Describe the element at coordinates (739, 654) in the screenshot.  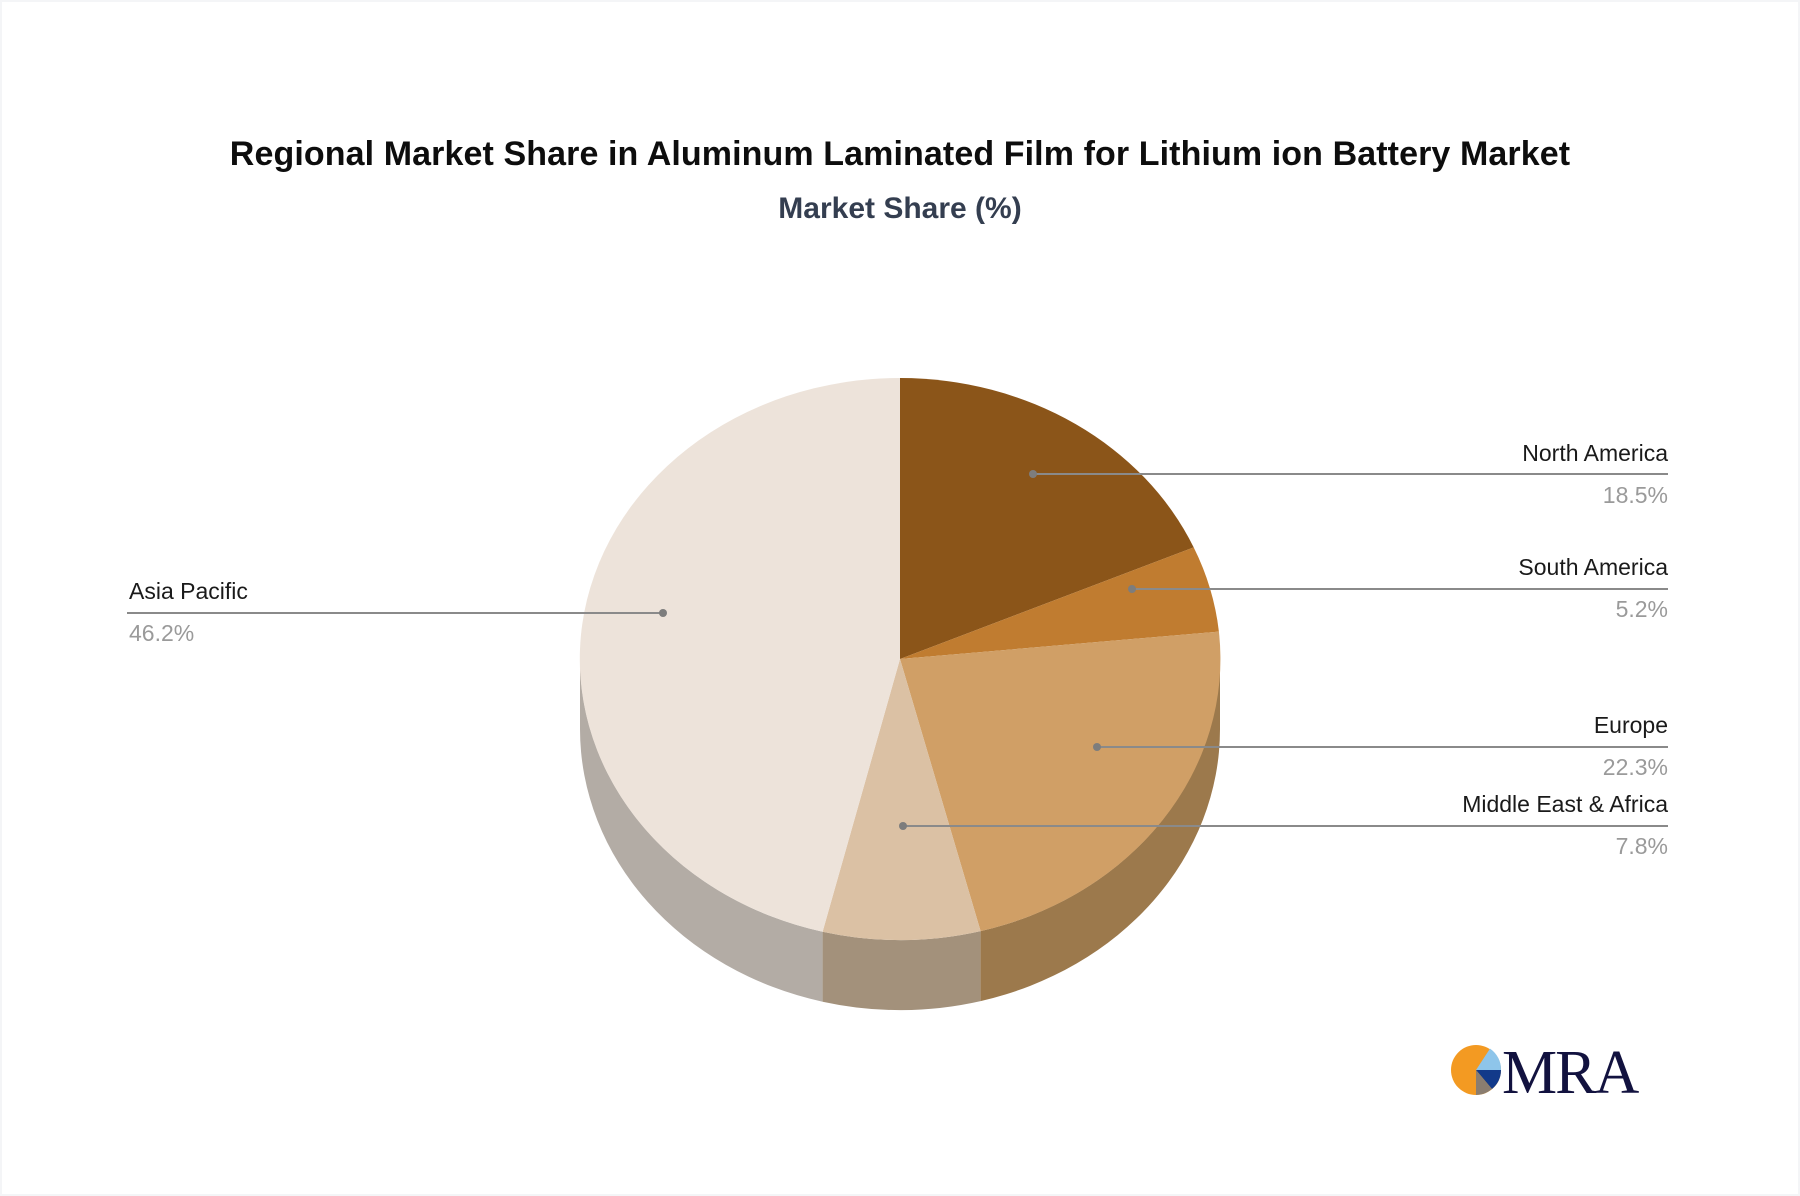
I see `slice-asia-pacific` at that location.